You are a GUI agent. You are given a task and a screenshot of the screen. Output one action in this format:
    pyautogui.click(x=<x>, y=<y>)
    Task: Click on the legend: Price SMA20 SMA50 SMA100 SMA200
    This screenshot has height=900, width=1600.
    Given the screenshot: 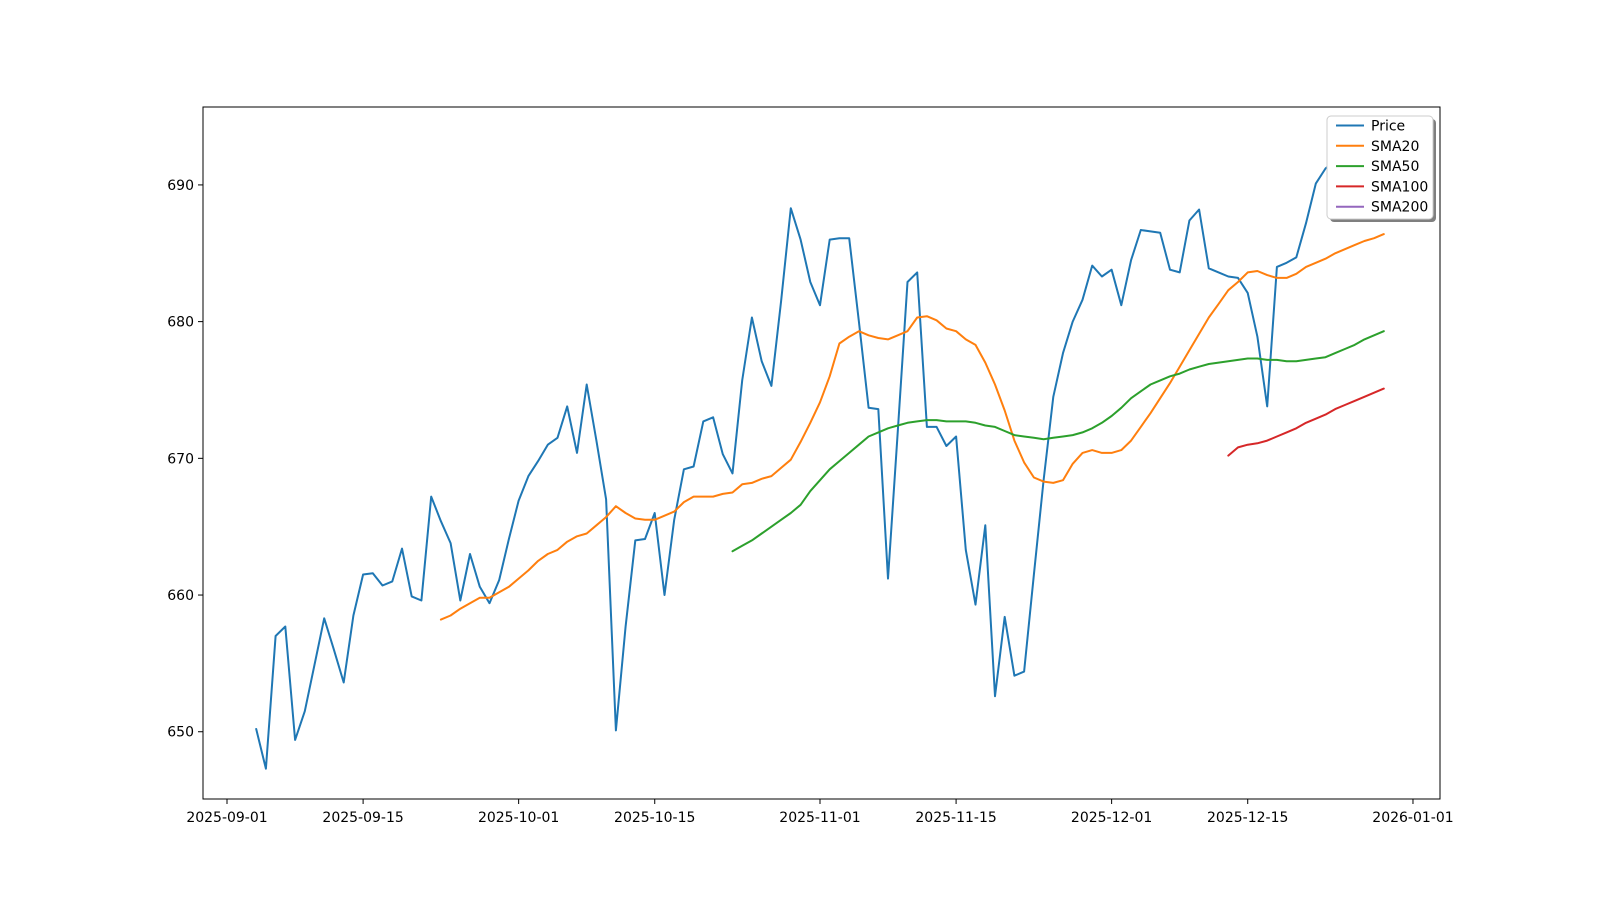 What is the action you would take?
    pyautogui.click(x=1381, y=168)
    